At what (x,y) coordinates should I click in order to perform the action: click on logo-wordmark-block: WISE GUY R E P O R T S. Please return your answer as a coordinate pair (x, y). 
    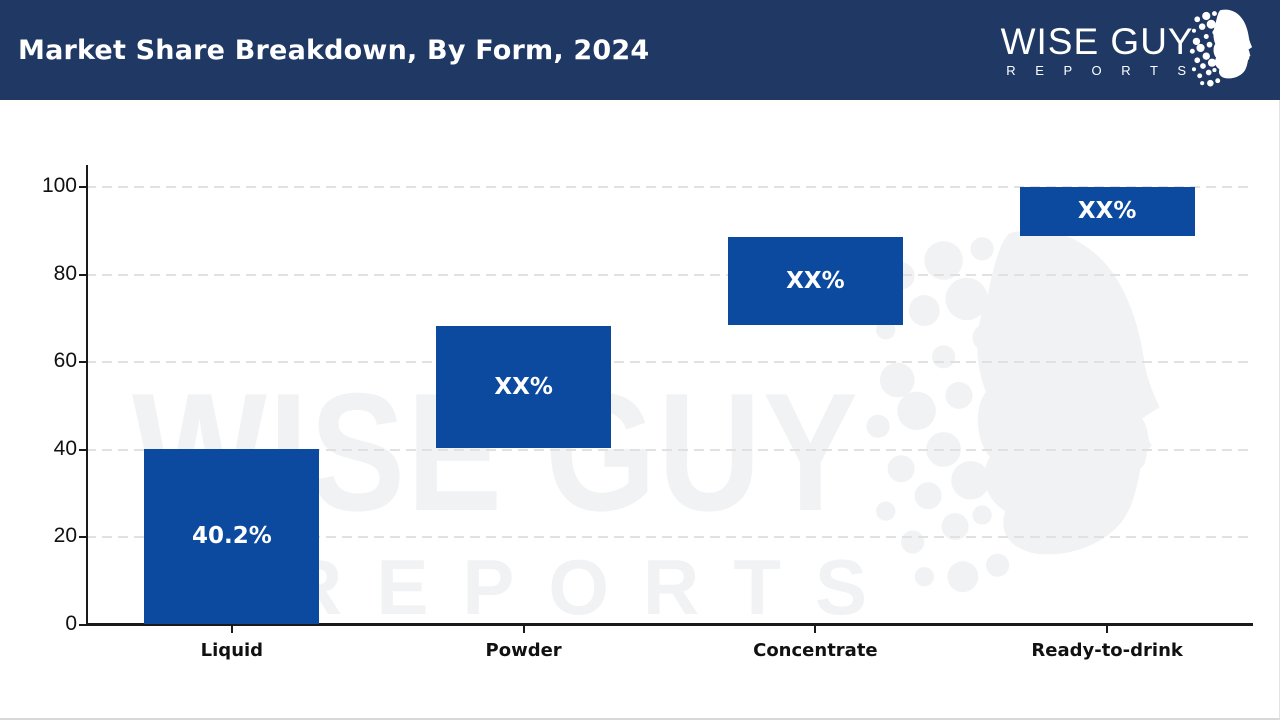
    Looking at the image, I should click on (1097, 50).